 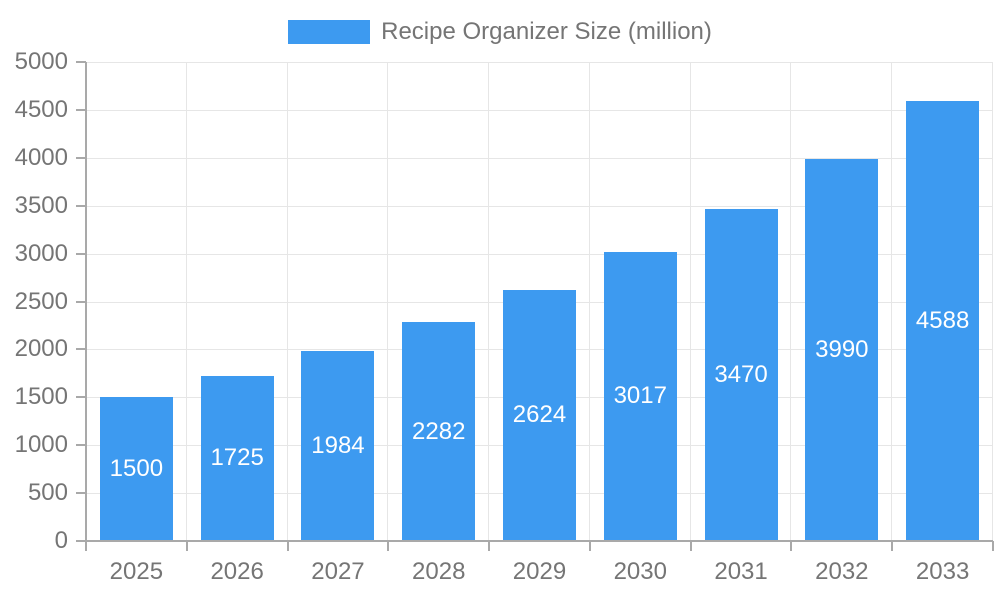 What do you see at coordinates (439, 571) in the screenshot?
I see `x-tick-label: 2028` at bounding box center [439, 571].